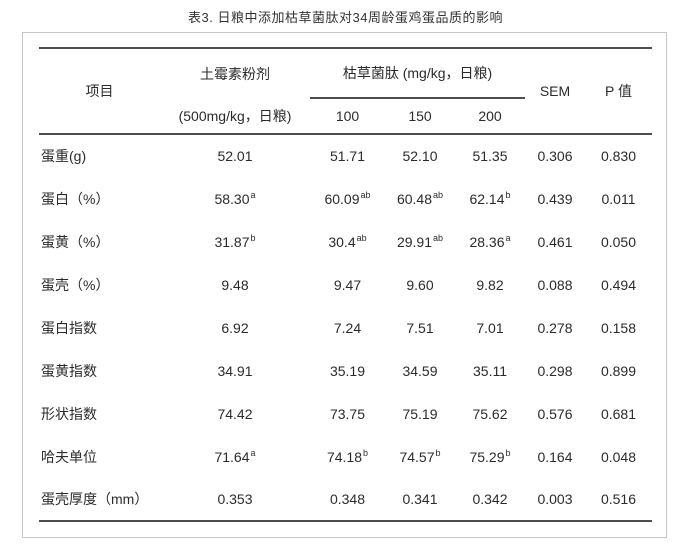 The image size is (691, 552). What do you see at coordinates (618, 156) in the screenshot?
I see `cell-p-value: 0.830` at bounding box center [618, 156].